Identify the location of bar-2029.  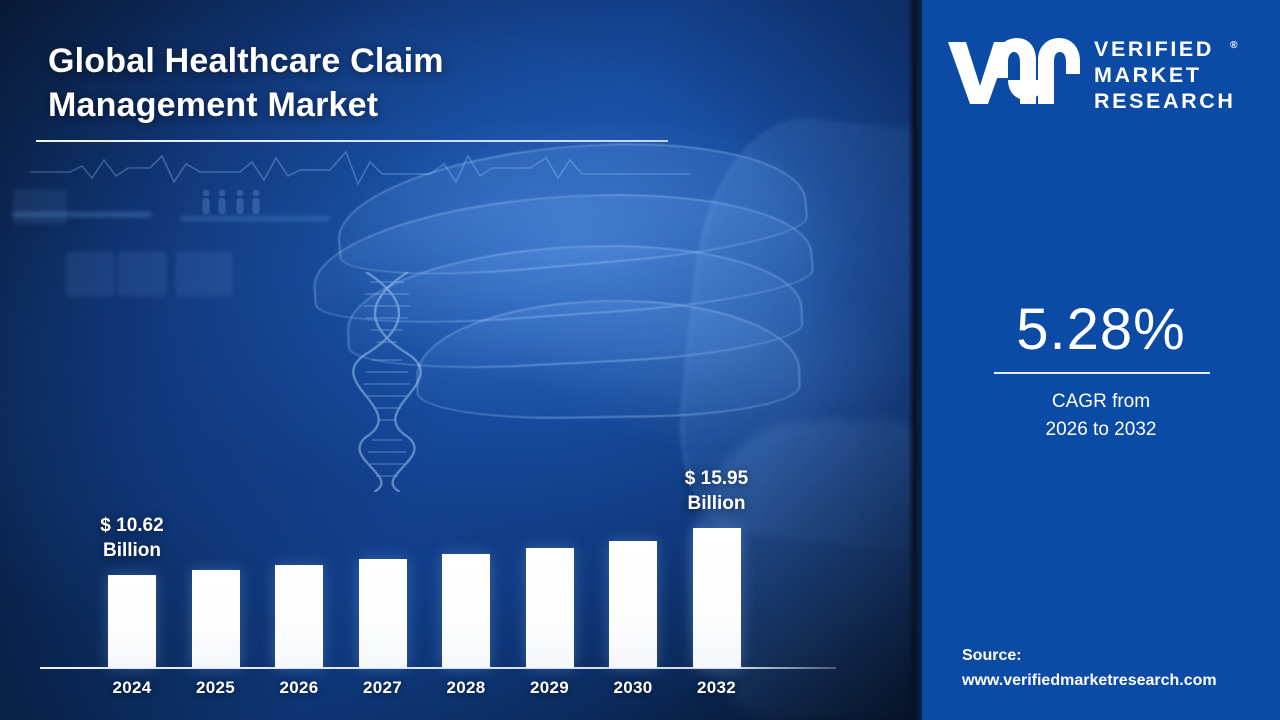
(549, 608).